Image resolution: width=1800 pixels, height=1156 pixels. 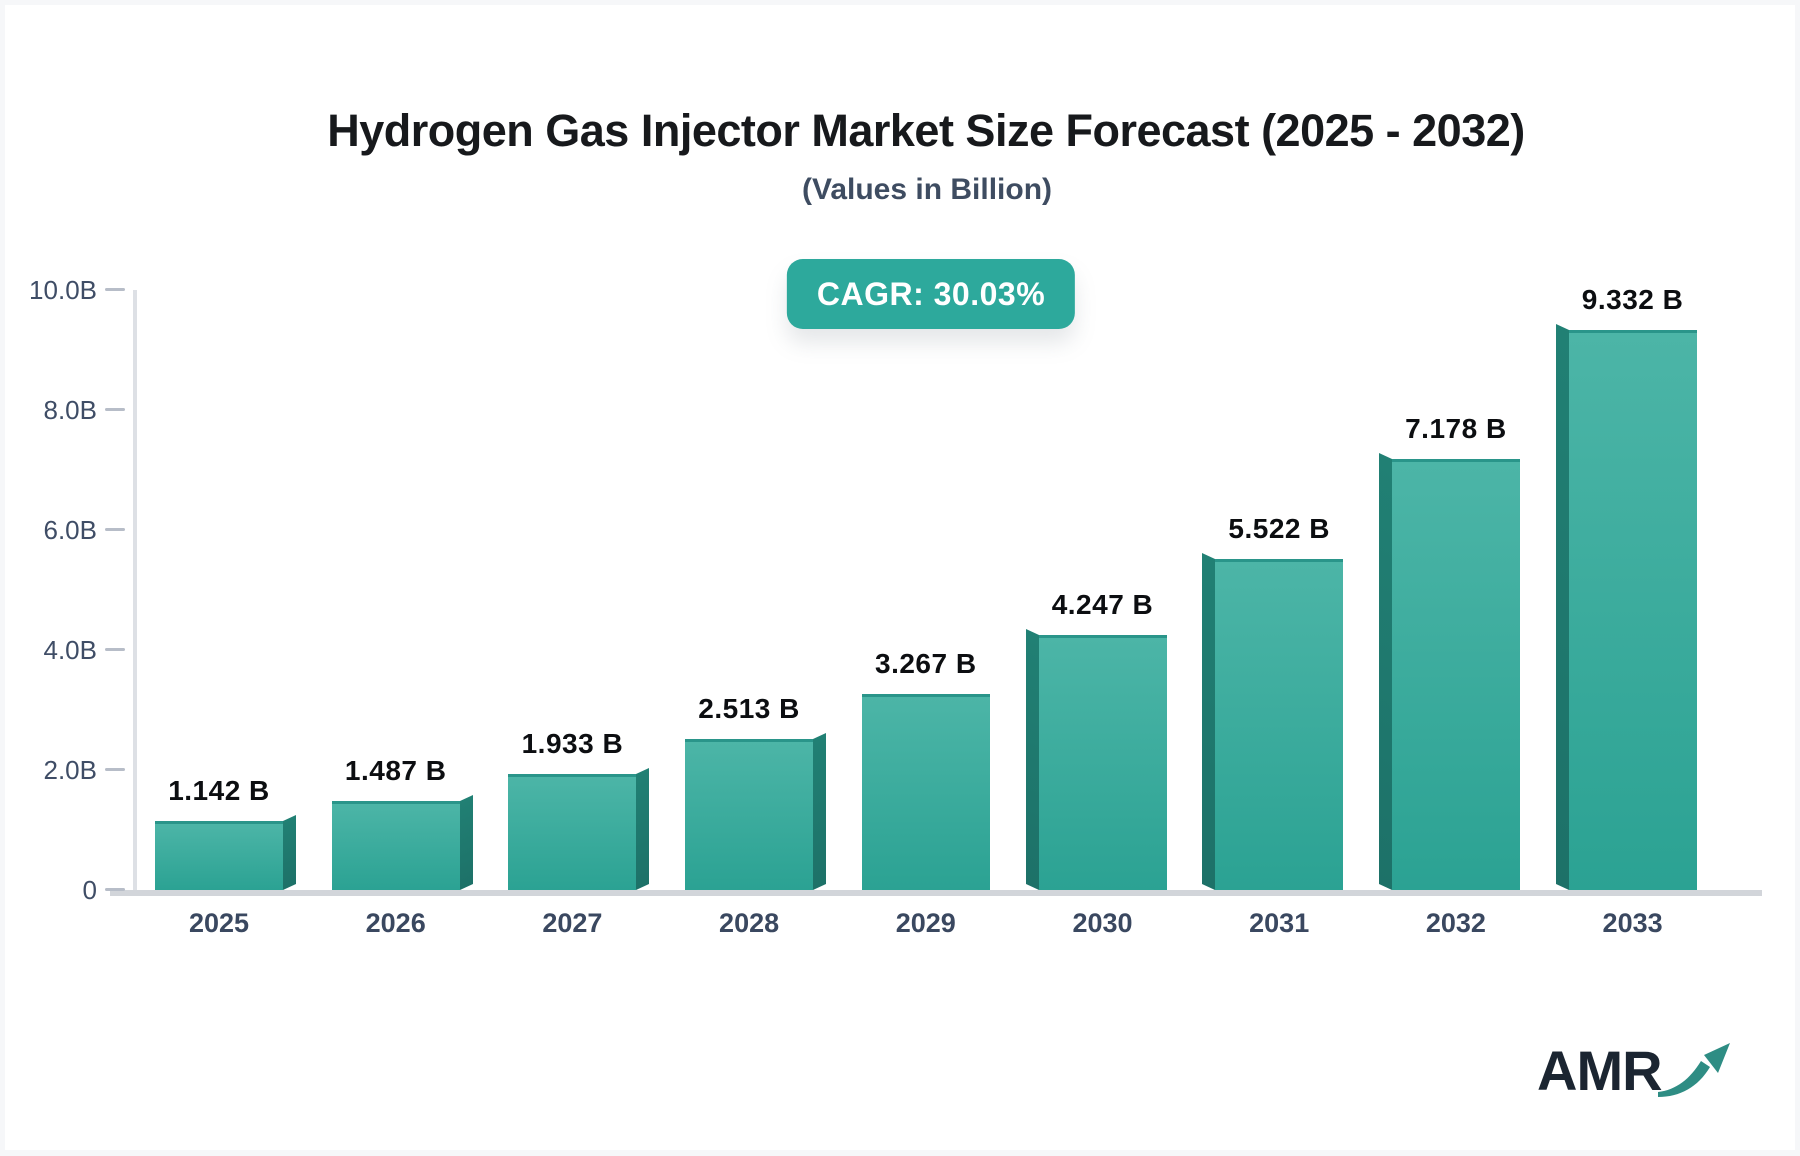 I want to click on bar-value-label: 1.933 B, so click(x=572, y=744).